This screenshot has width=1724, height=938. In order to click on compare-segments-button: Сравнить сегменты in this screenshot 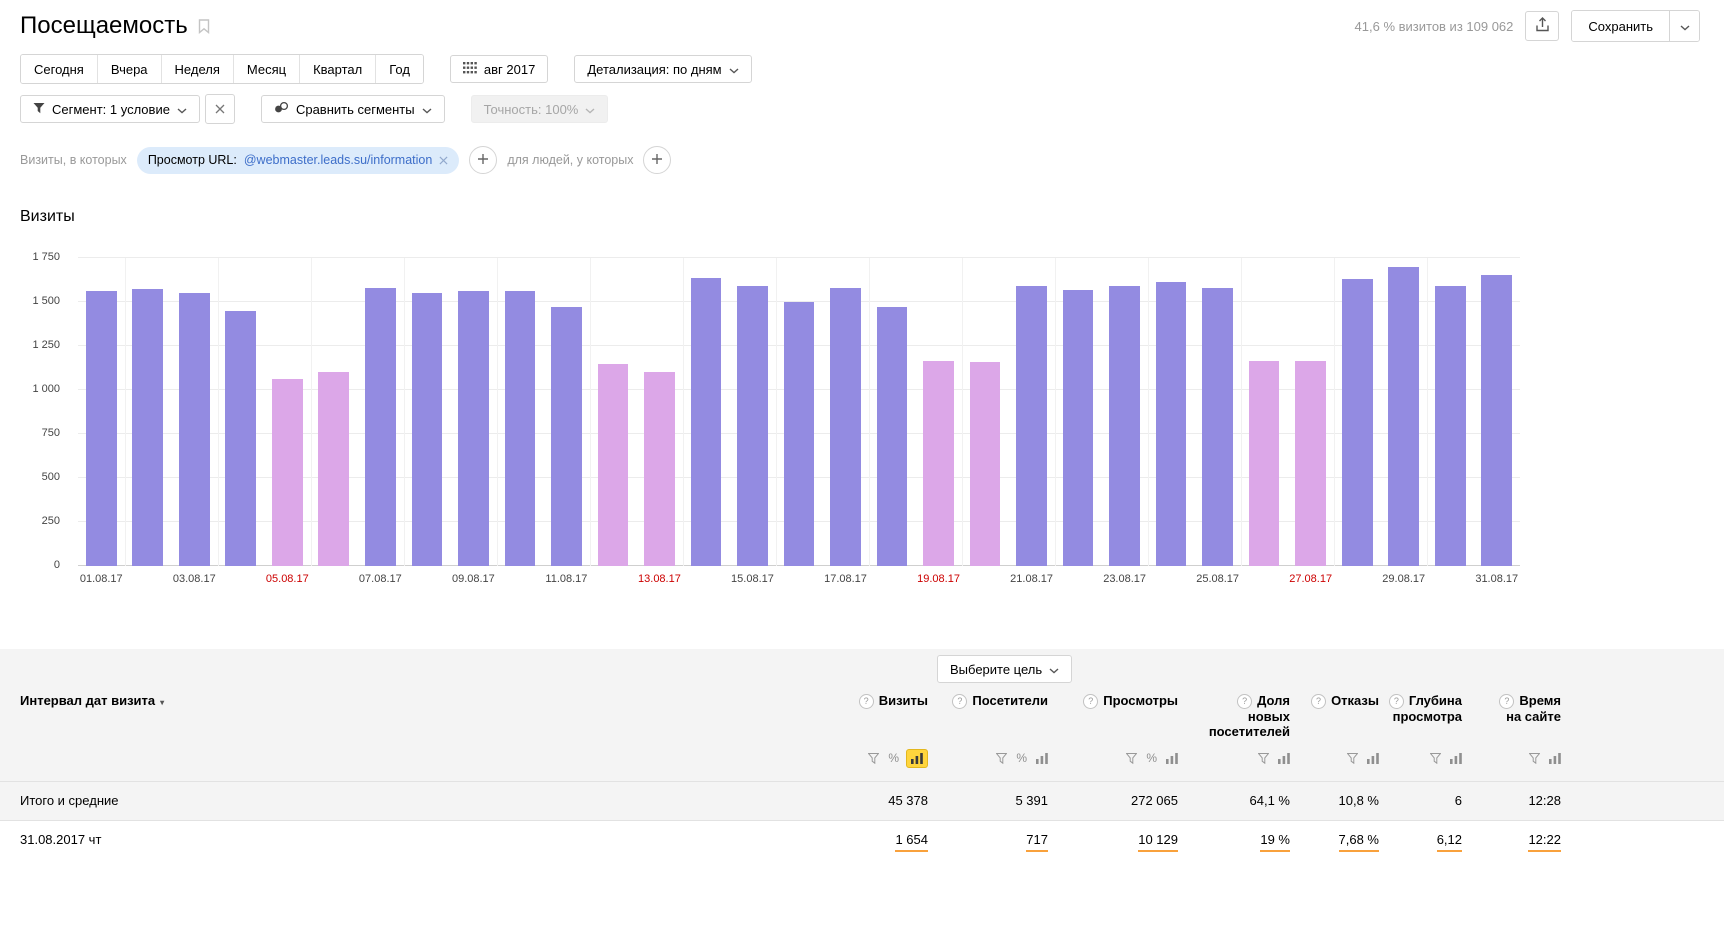, I will do `click(352, 109)`.